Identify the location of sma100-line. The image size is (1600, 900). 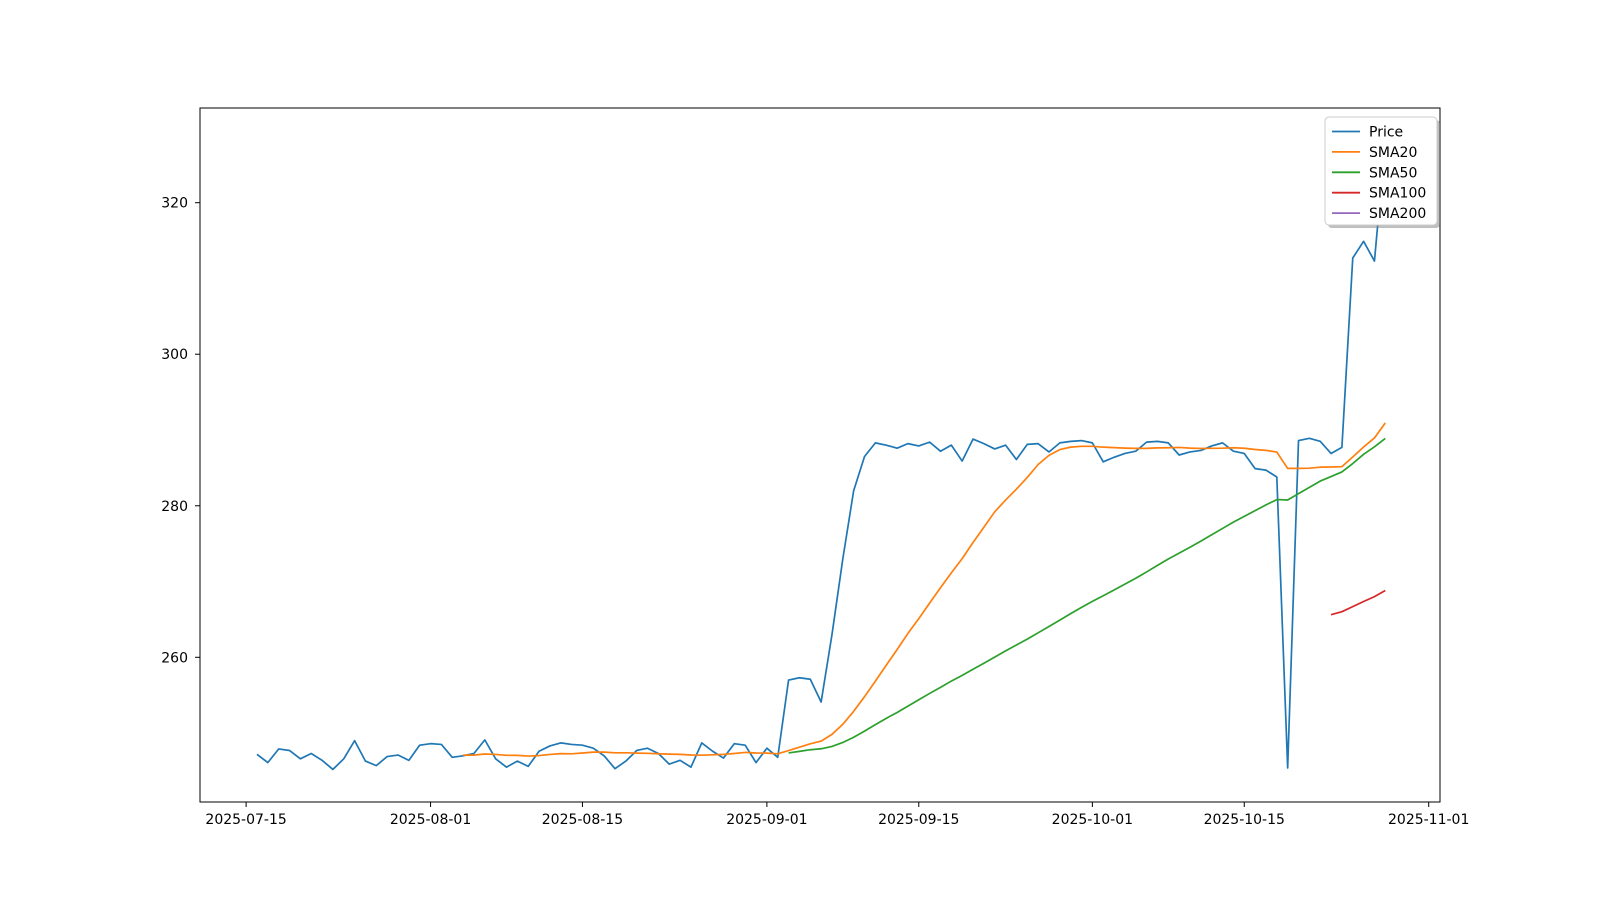
(1358, 602).